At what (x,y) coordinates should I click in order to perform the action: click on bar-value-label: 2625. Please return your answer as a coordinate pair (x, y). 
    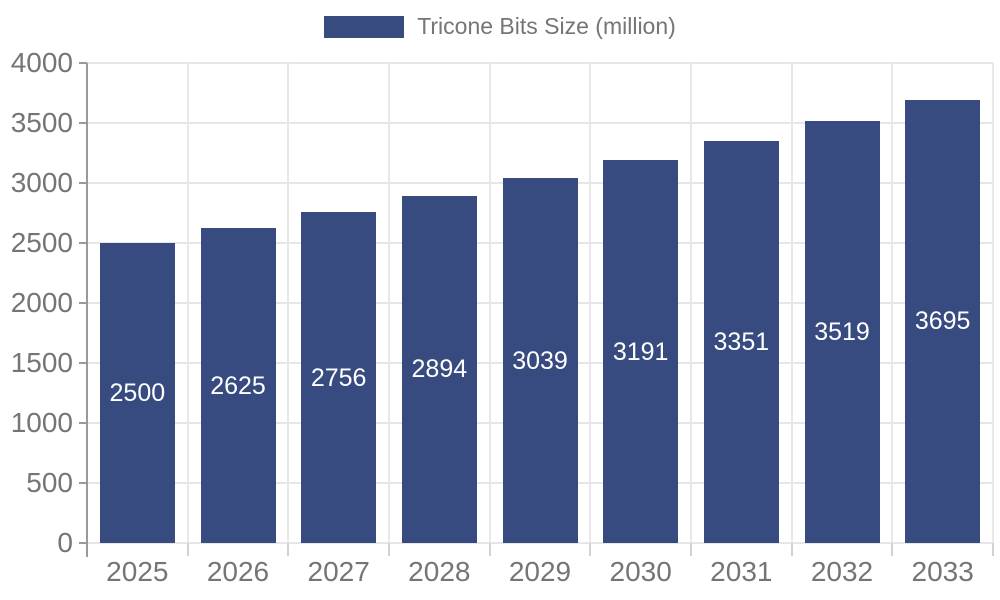
    Looking at the image, I should click on (238, 385).